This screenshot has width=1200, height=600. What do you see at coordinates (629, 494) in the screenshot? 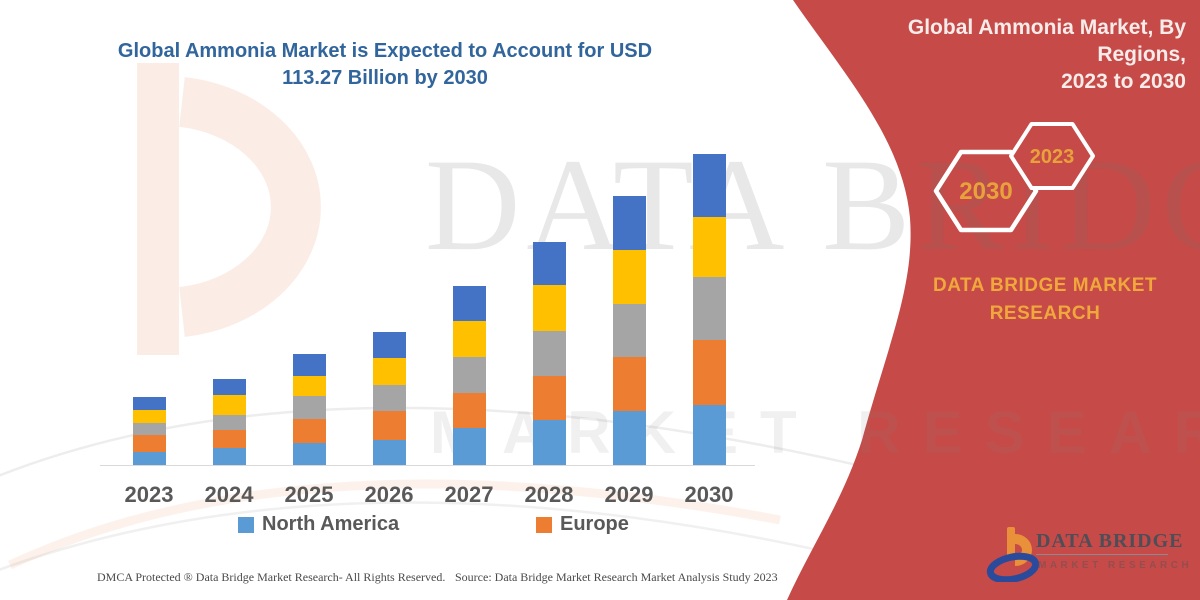
I see `x-axis-label-2029: 2029` at bounding box center [629, 494].